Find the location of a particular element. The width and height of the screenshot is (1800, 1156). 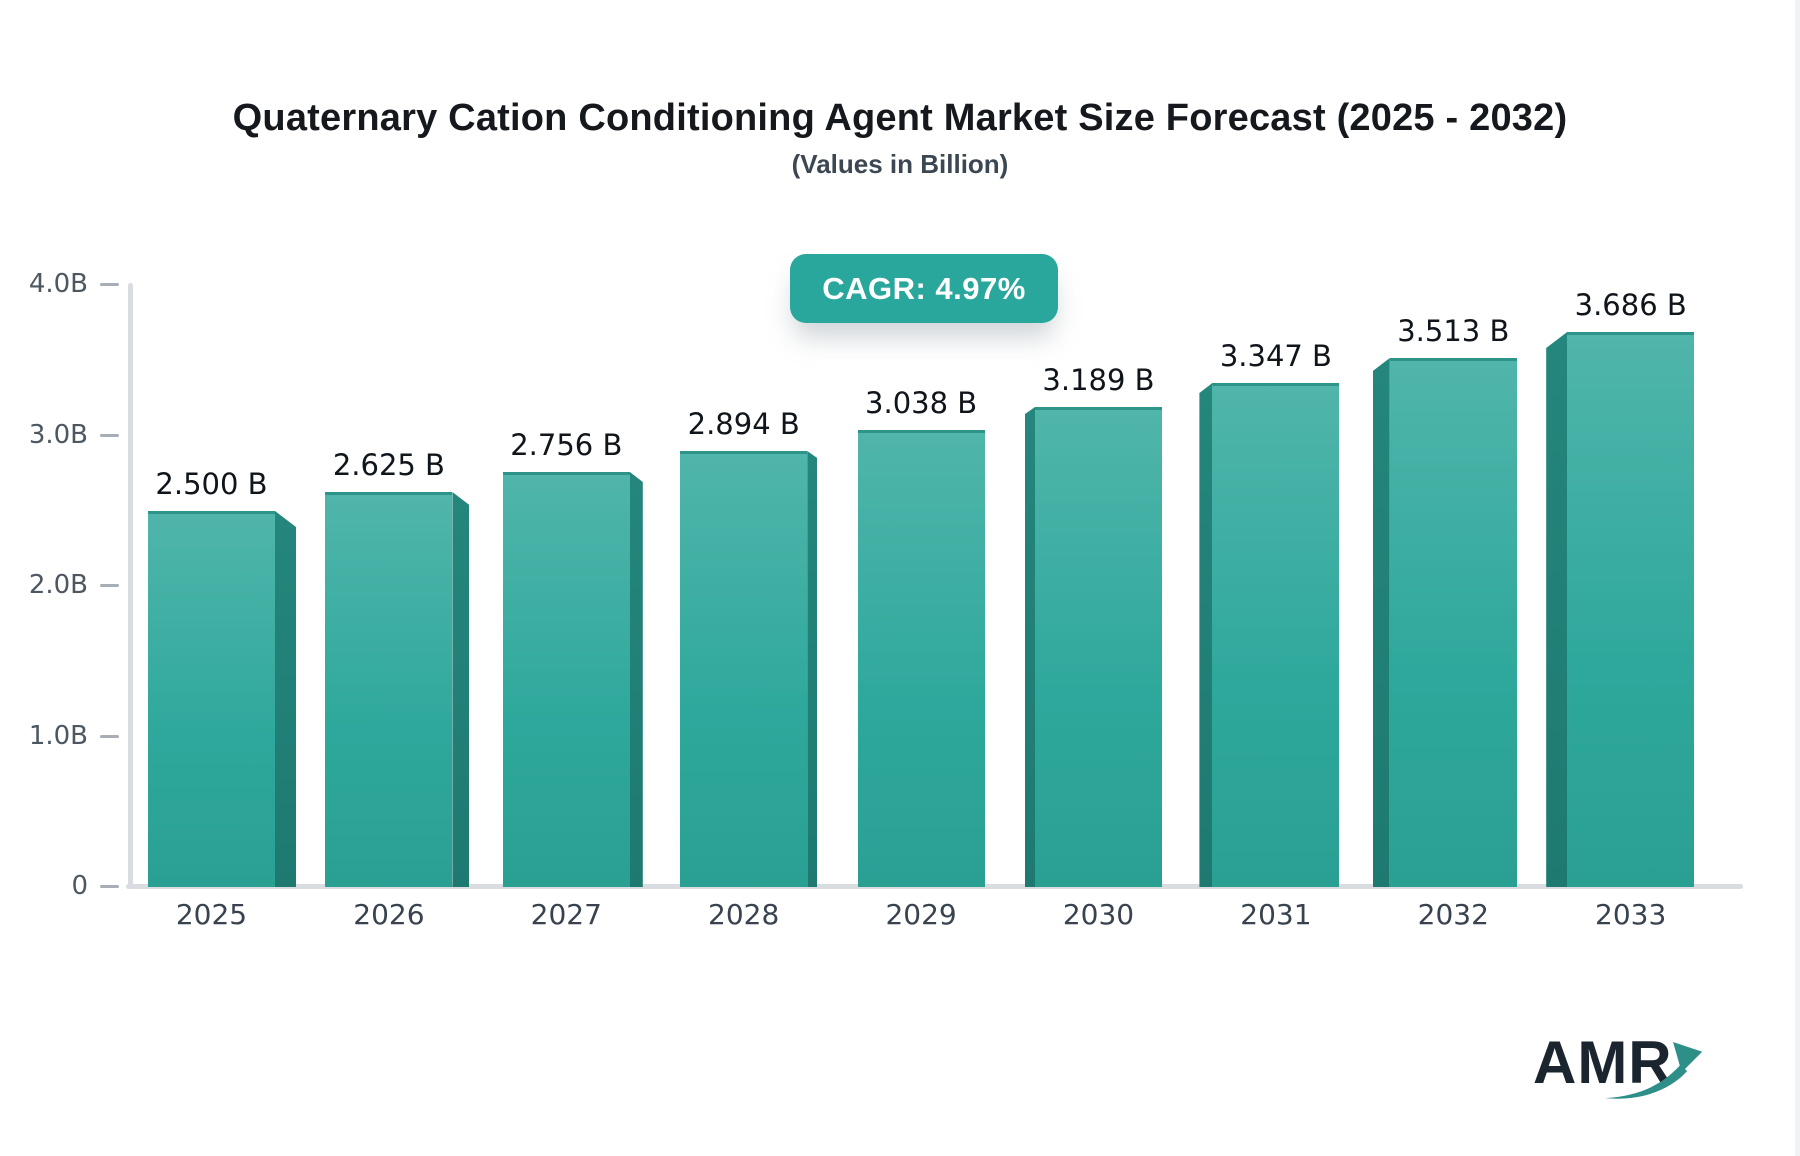

bar-2029: 3.038 B 2029 is located at coordinates (921, 658).